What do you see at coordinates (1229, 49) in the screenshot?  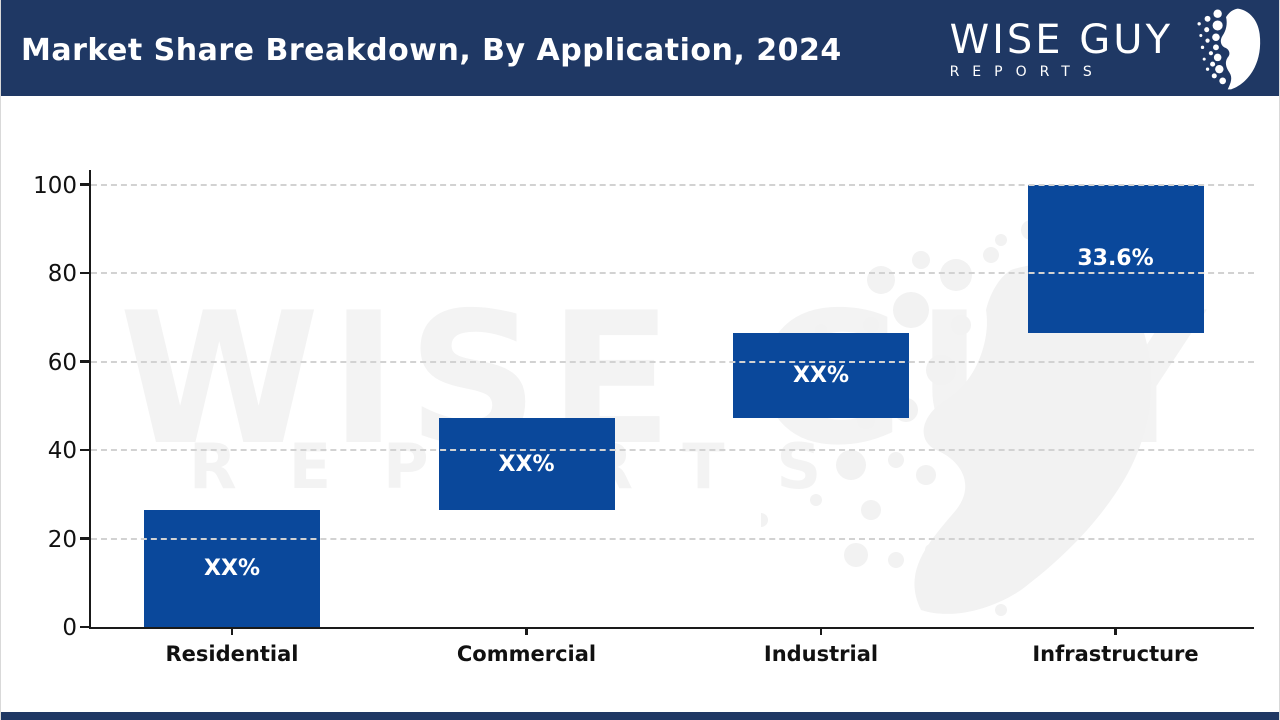 I see `logo-face-icon` at bounding box center [1229, 49].